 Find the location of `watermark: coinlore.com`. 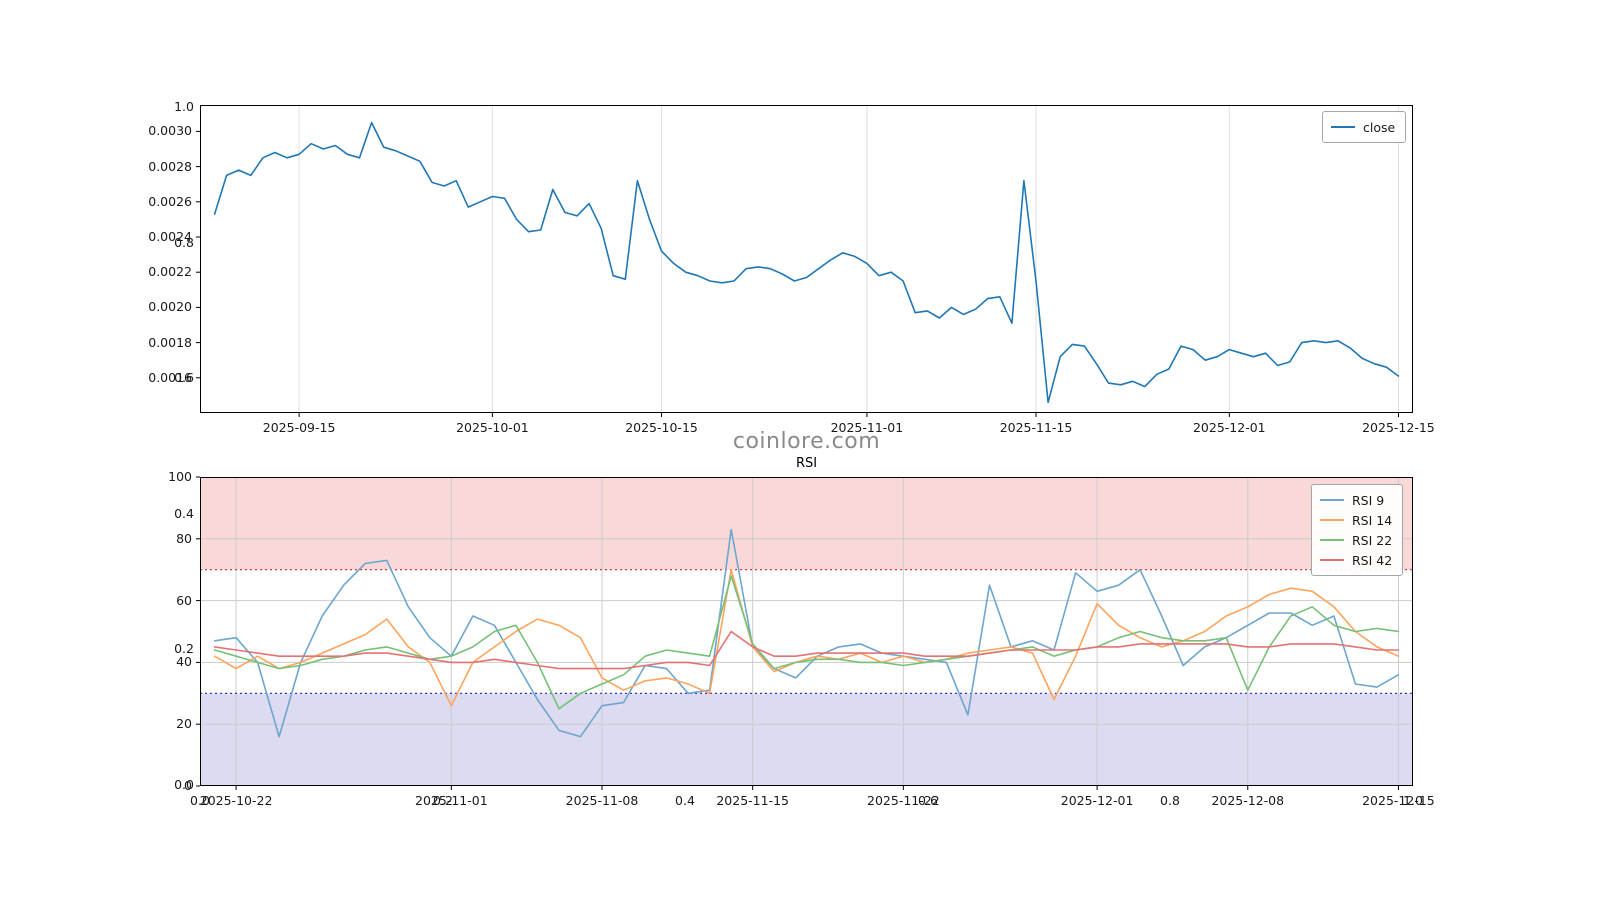

watermark: coinlore.com is located at coordinates (806, 441).